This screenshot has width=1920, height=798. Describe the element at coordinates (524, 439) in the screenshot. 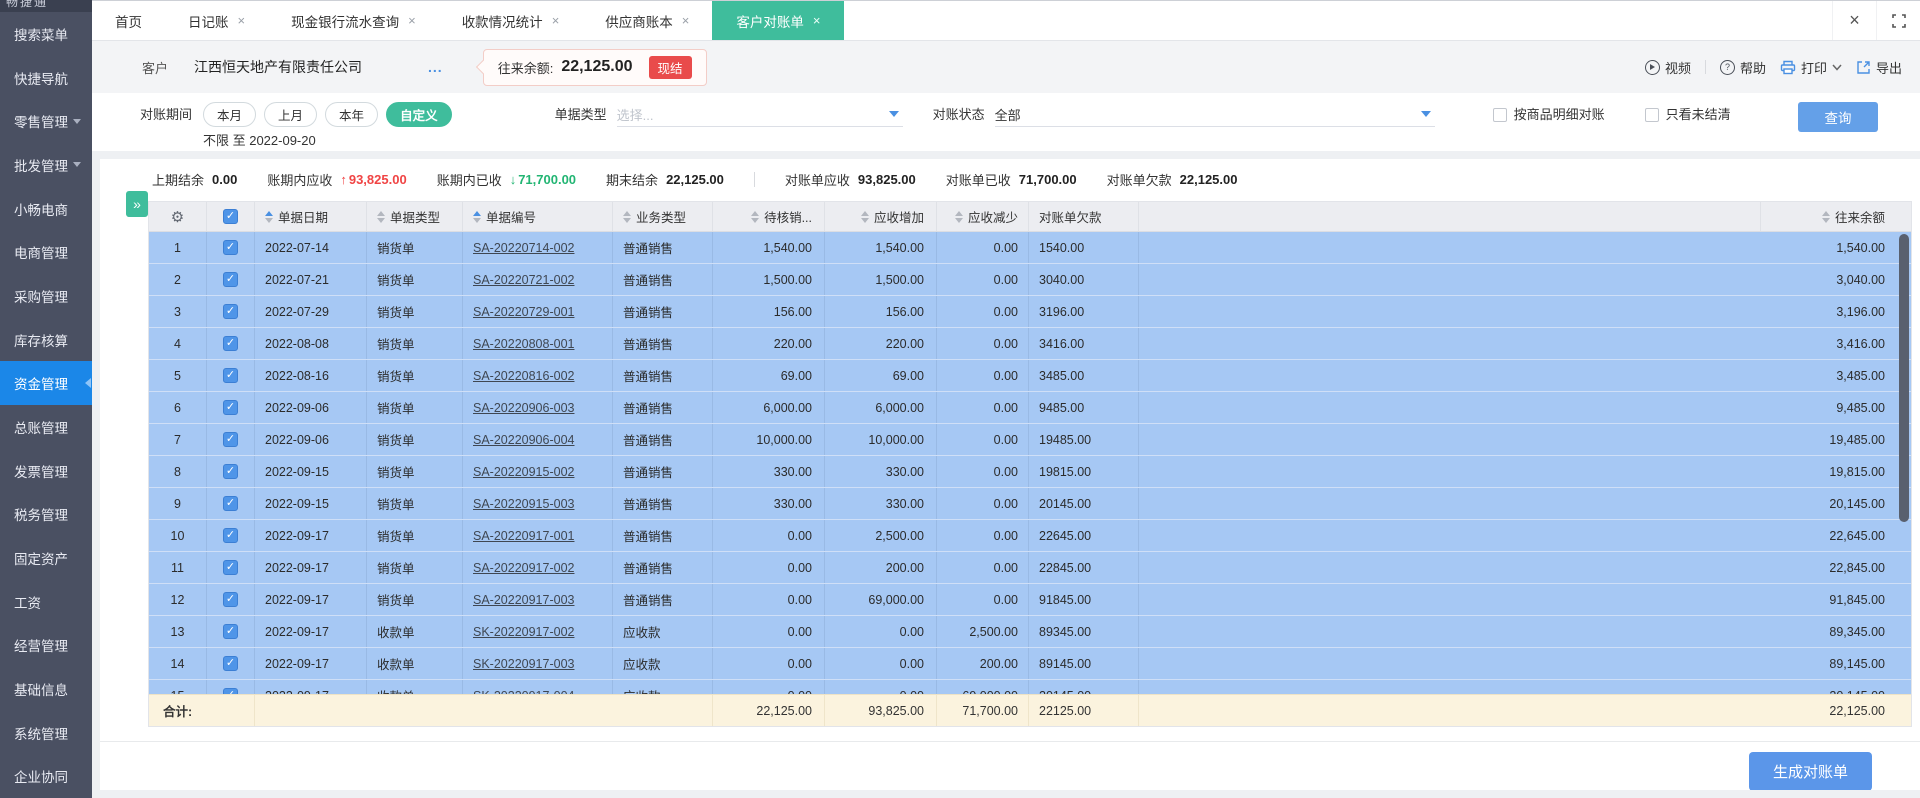

I see `doc-code-link: SA-20220906-004` at that location.